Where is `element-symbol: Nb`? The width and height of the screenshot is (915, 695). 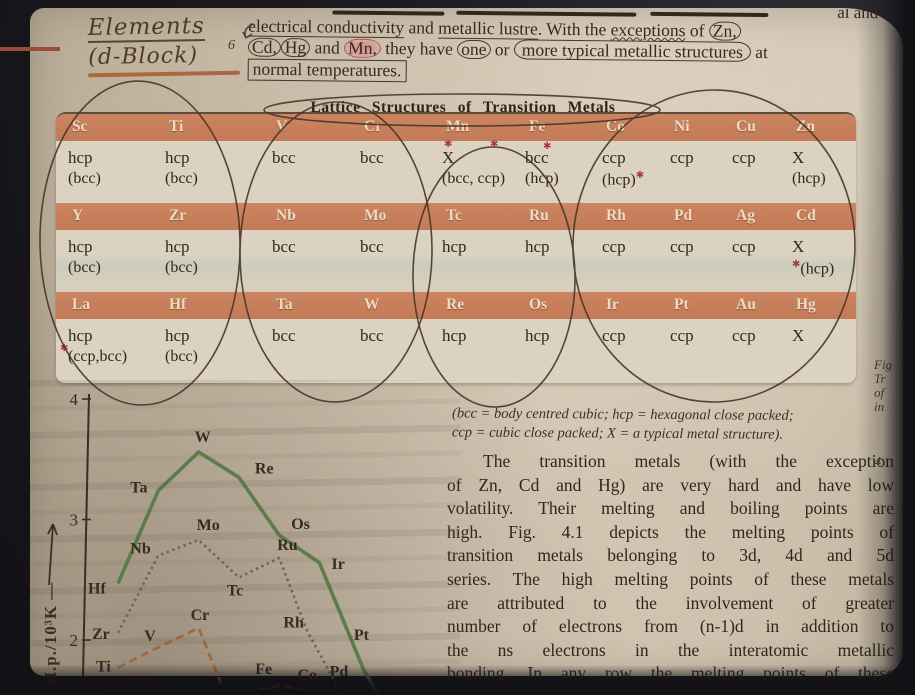 element-symbol: Nb is located at coordinates (286, 215).